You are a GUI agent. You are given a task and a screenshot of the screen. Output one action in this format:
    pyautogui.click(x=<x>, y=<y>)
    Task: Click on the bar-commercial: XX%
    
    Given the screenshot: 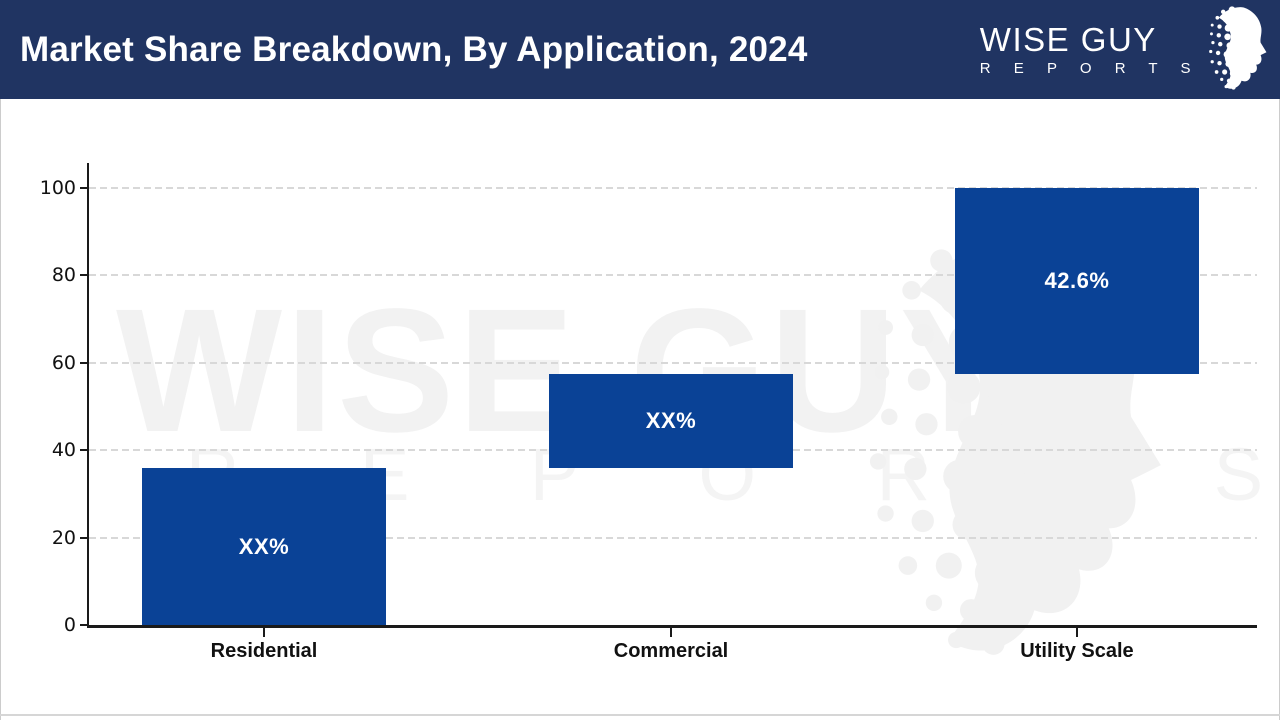 What is the action you would take?
    pyautogui.click(x=671, y=421)
    